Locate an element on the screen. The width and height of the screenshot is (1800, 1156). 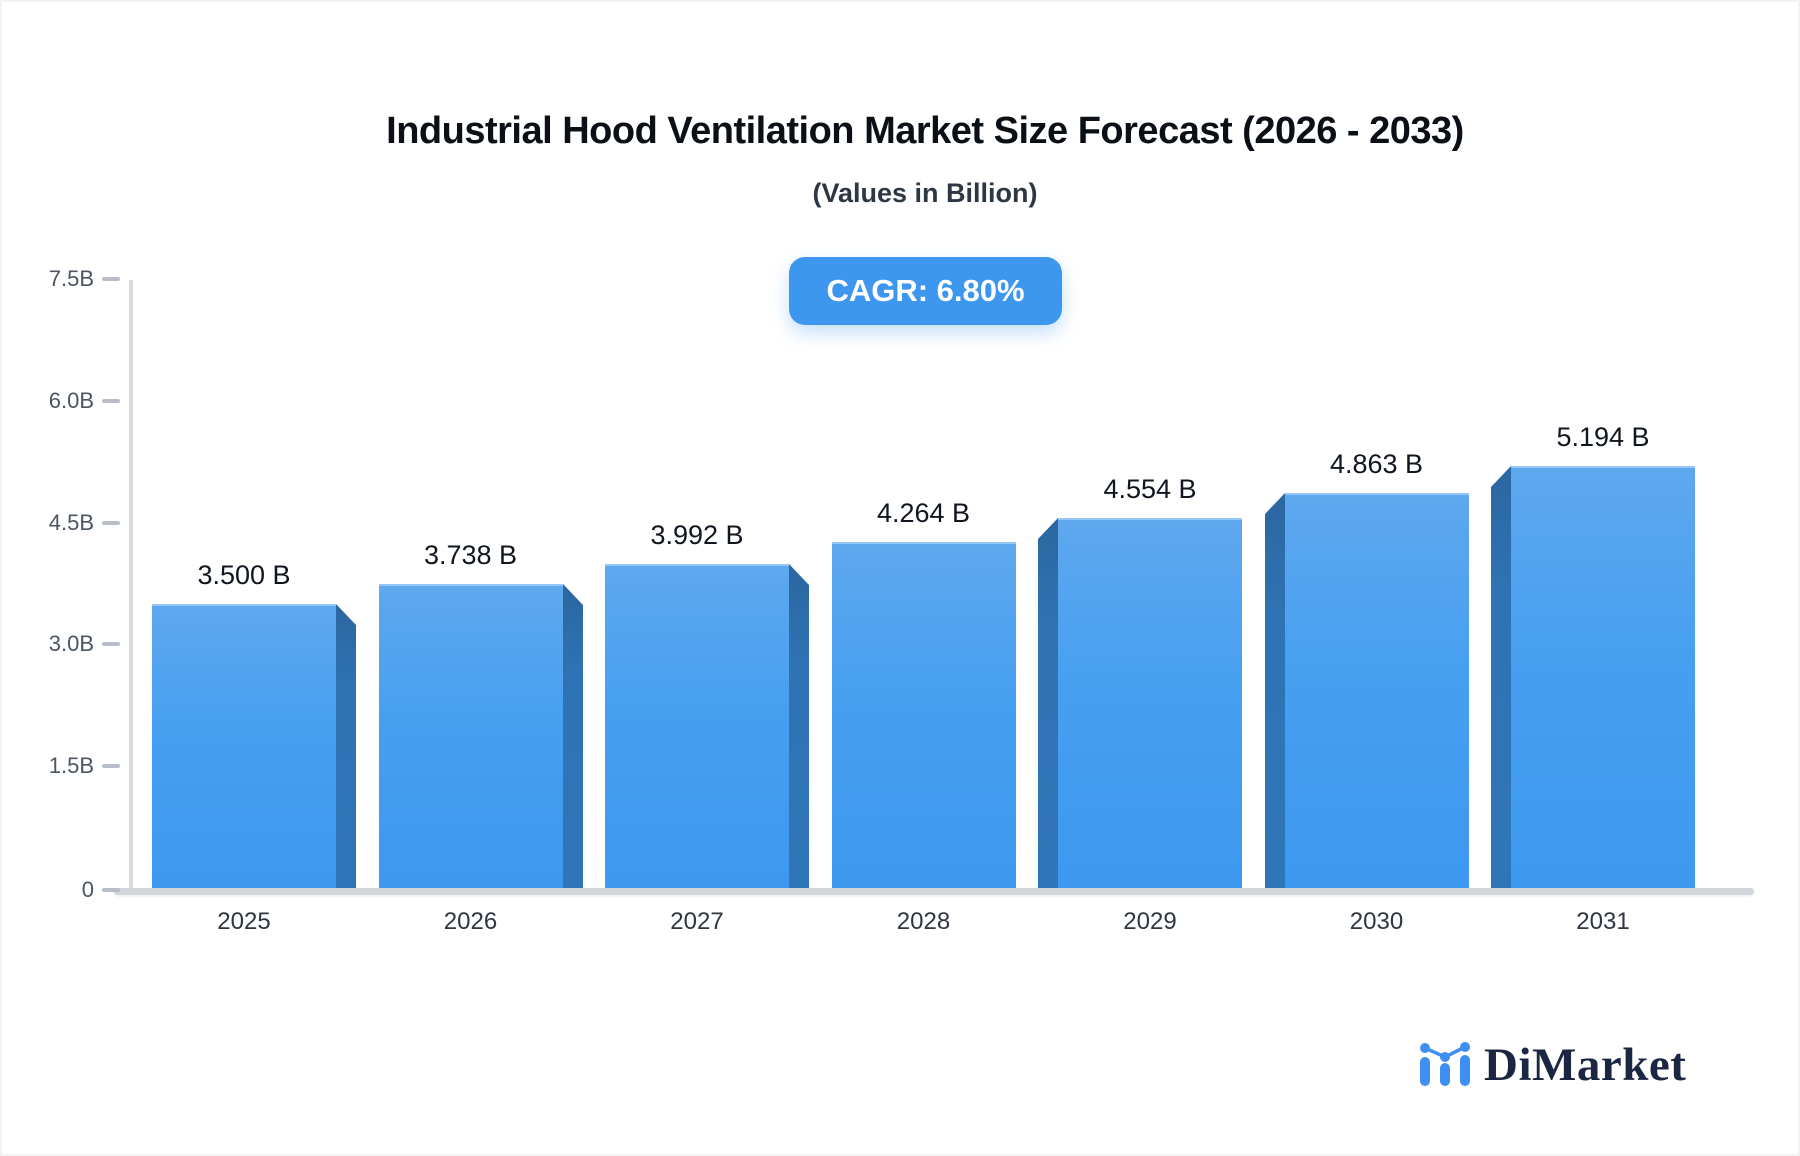
y-axis-line is located at coordinates (131, 585).